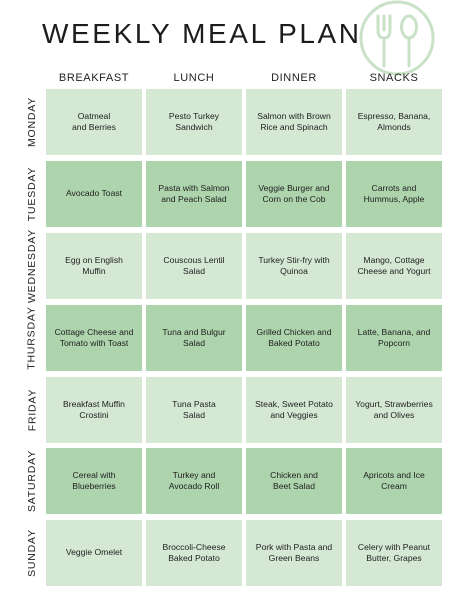 The image size is (474, 613). Describe the element at coordinates (194, 78) in the screenshot. I see `column-header-lunch: LUNCH` at that location.